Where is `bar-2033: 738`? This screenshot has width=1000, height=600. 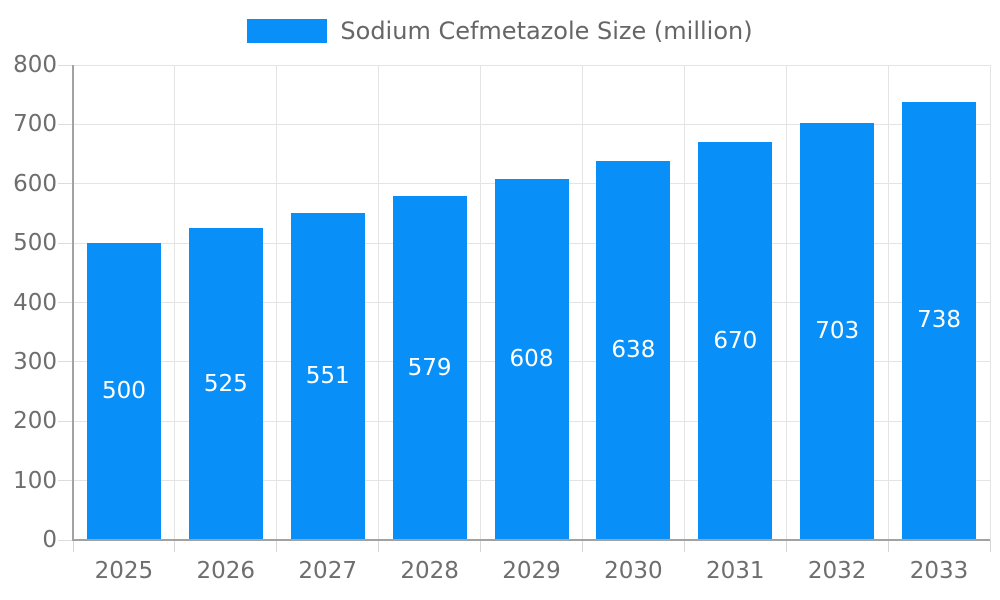 bar-2033: 738 is located at coordinates (939, 320).